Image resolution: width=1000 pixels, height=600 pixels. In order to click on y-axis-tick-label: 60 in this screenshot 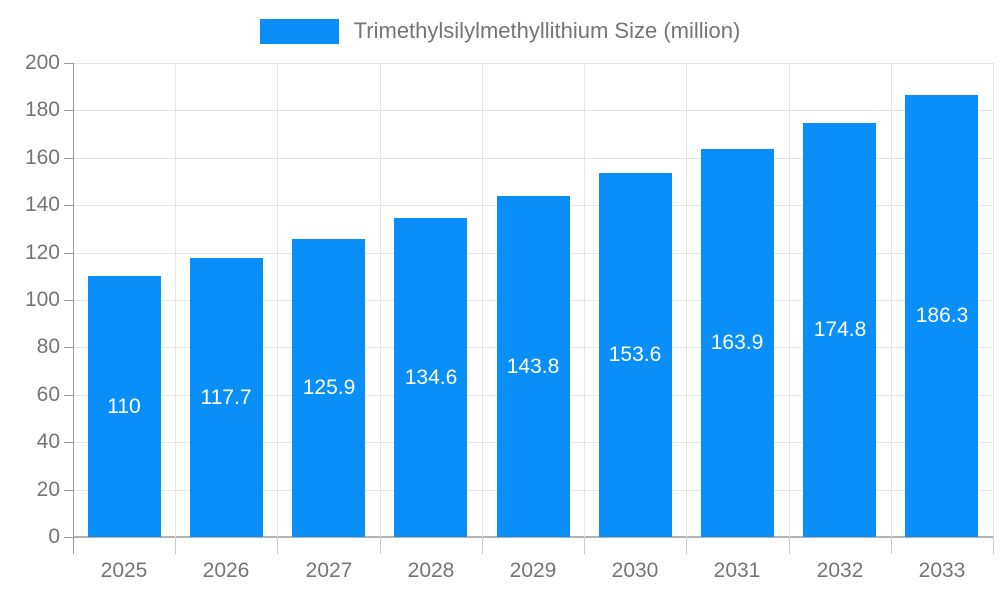, I will do `click(48, 394)`.